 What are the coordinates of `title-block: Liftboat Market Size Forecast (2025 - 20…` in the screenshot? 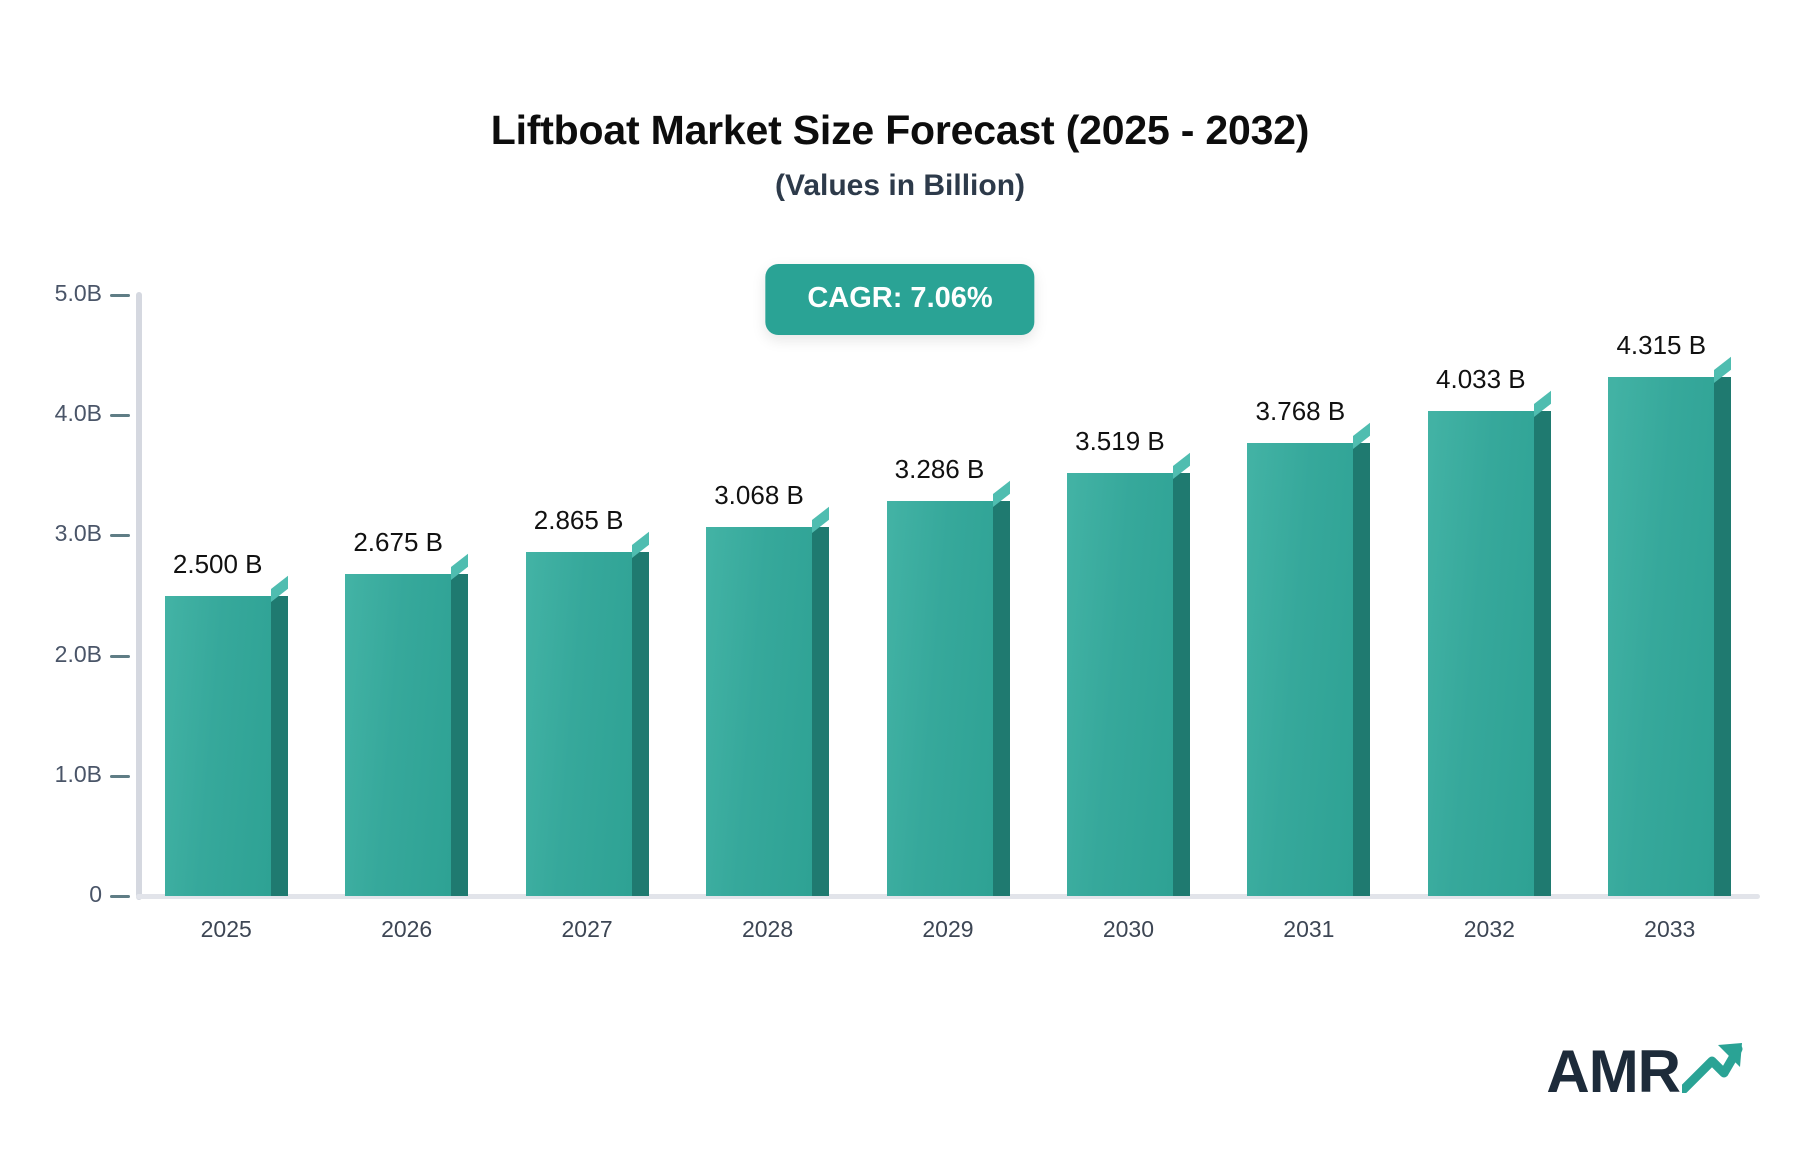 It's located at (900, 155).